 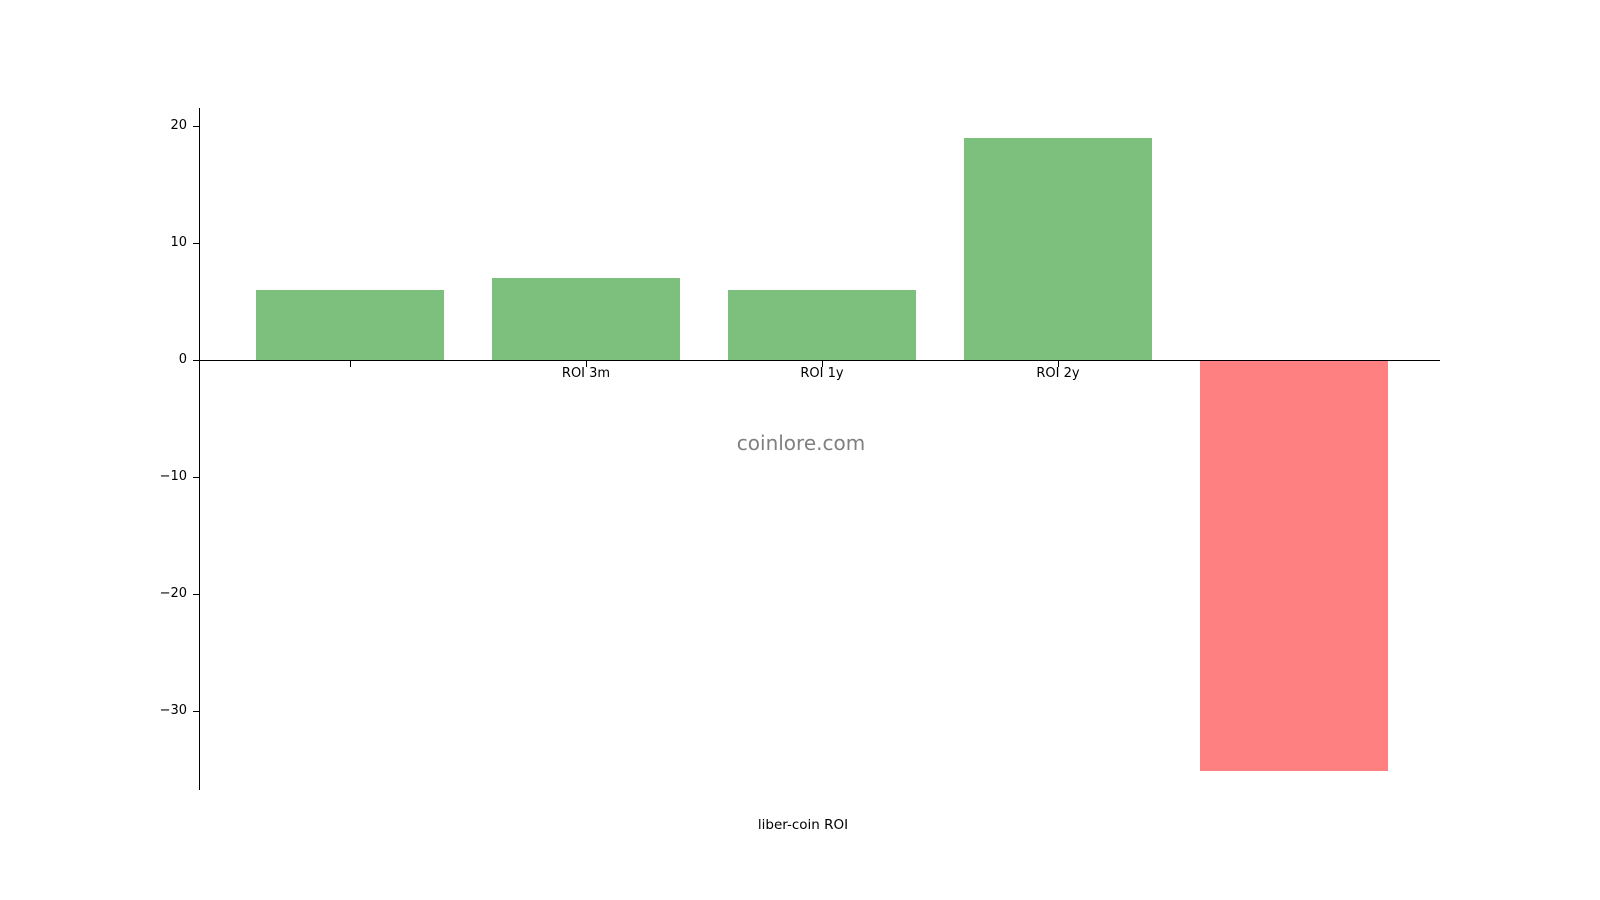 I want to click on y-tick-label-0: 0, so click(x=182, y=359).